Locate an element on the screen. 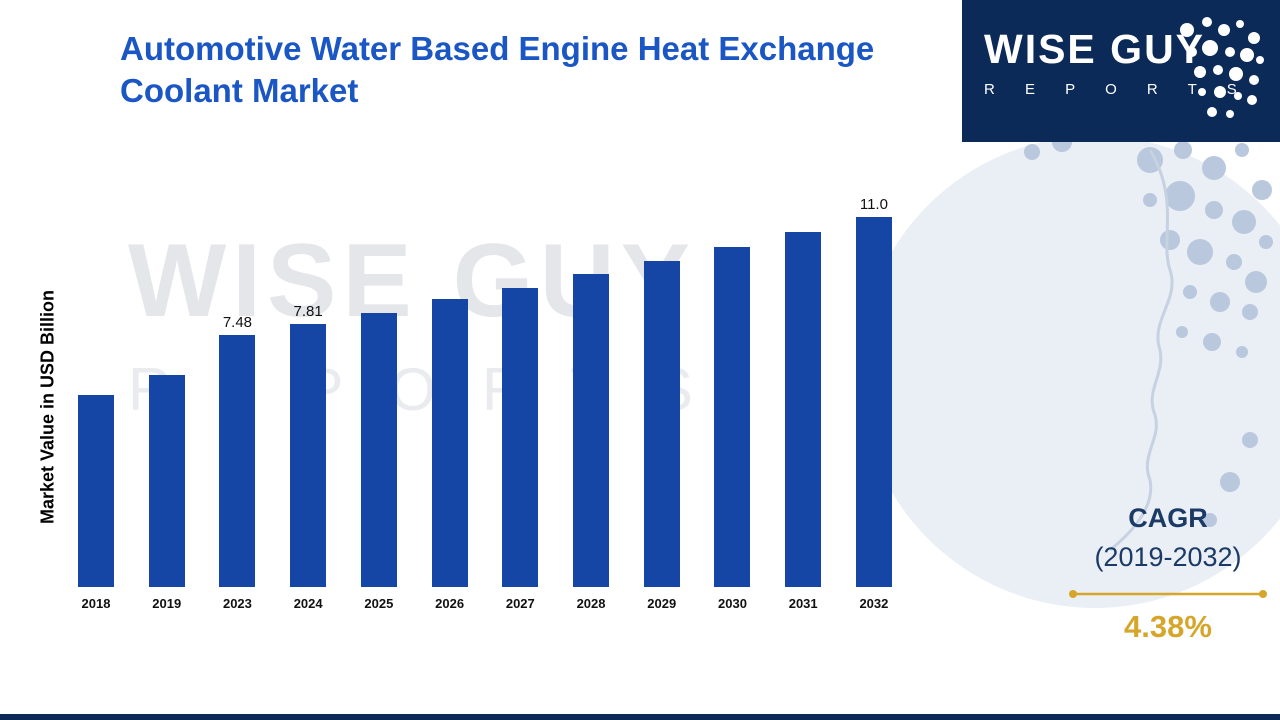 The image size is (1280, 720). bar-column: 2028 is located at coordinates (591, 443).